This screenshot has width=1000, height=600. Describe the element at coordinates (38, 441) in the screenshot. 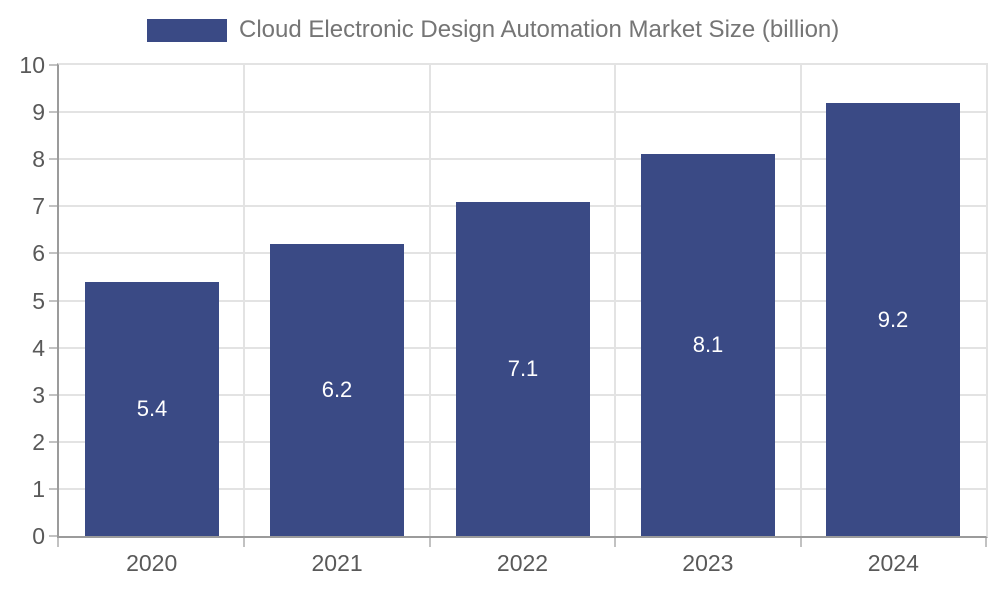

I see `y-tick-label: 2` at that location.